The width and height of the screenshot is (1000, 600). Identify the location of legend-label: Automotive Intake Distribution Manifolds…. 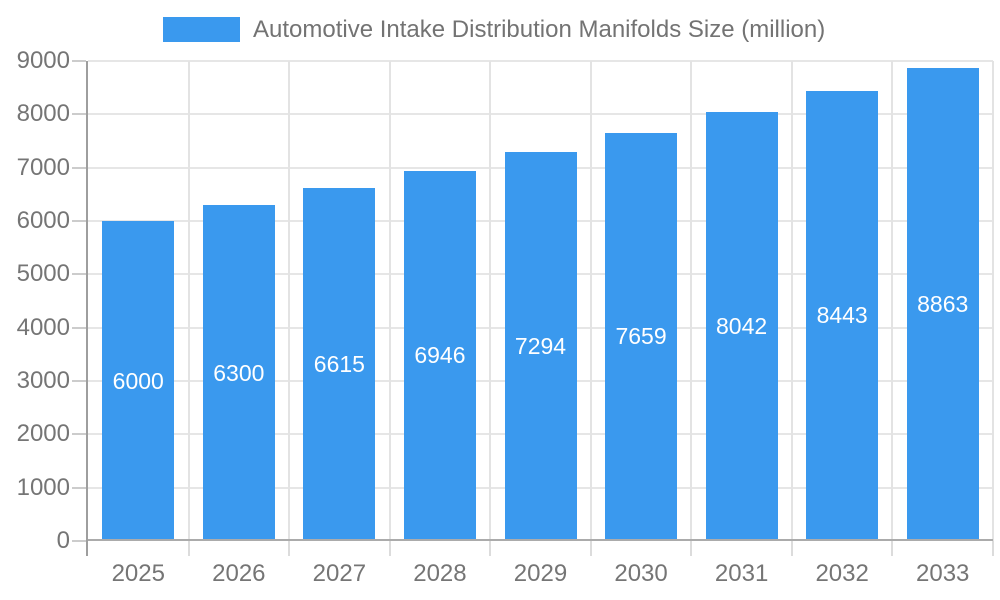
(539, 29).